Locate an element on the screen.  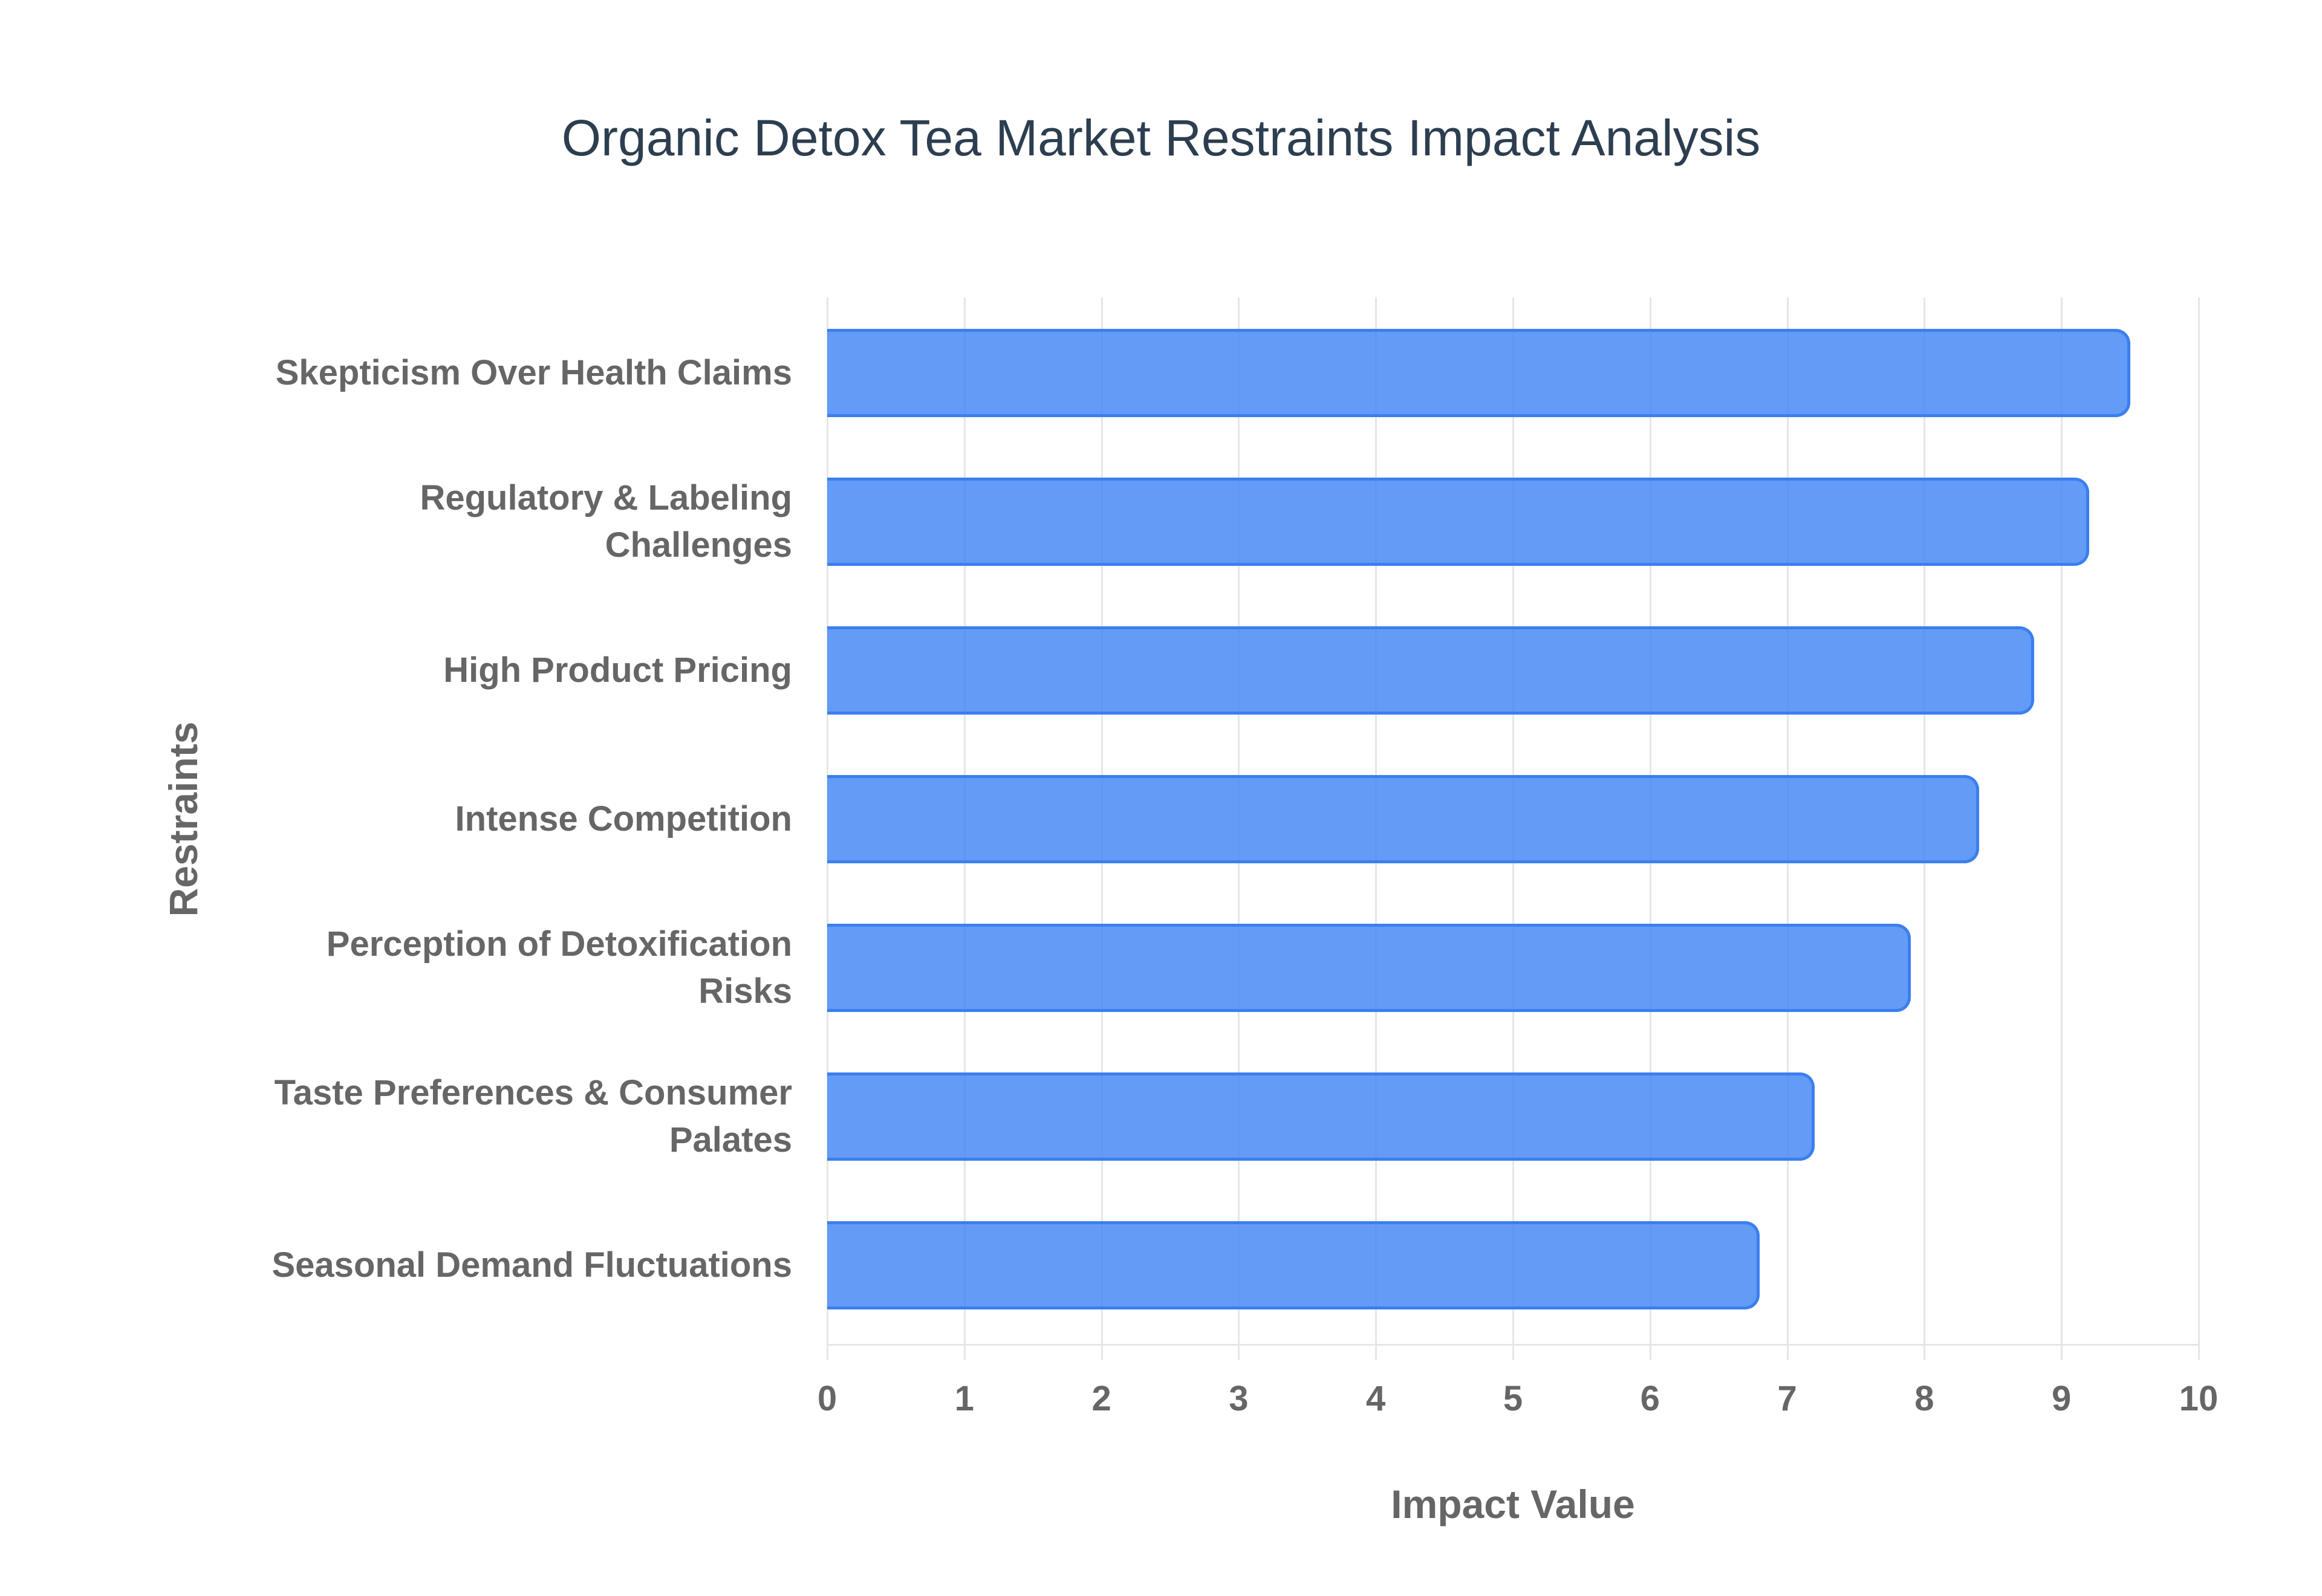
x-tick-label: 5 is located at coordinates (1513, 1398).